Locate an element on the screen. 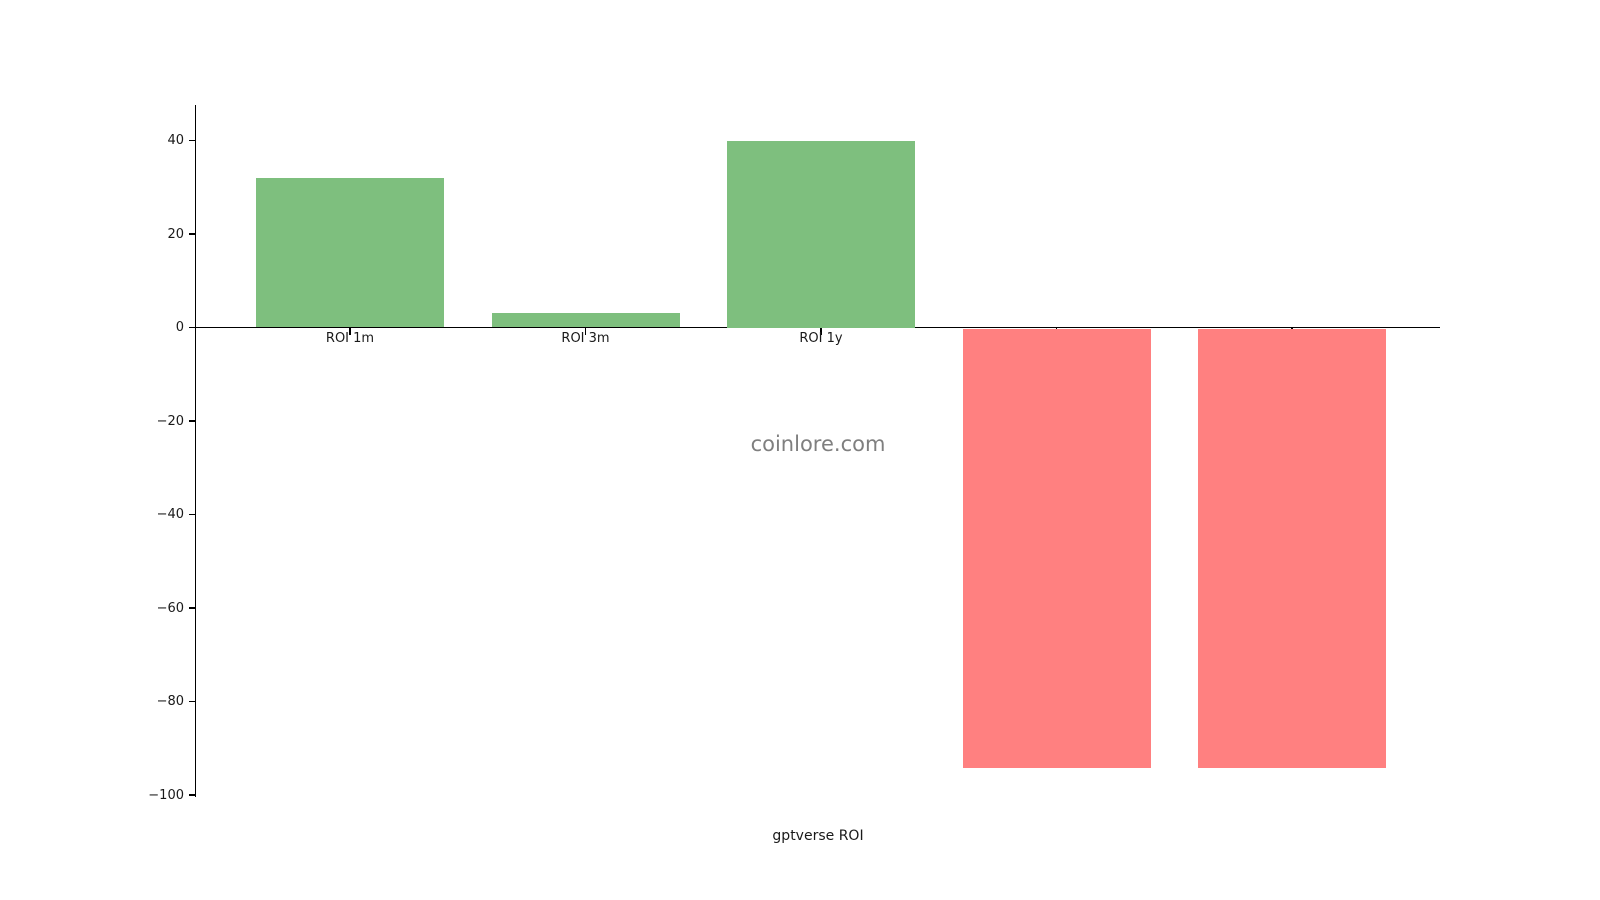  y-tick-label: −100 is located at coordinates (166, 795).